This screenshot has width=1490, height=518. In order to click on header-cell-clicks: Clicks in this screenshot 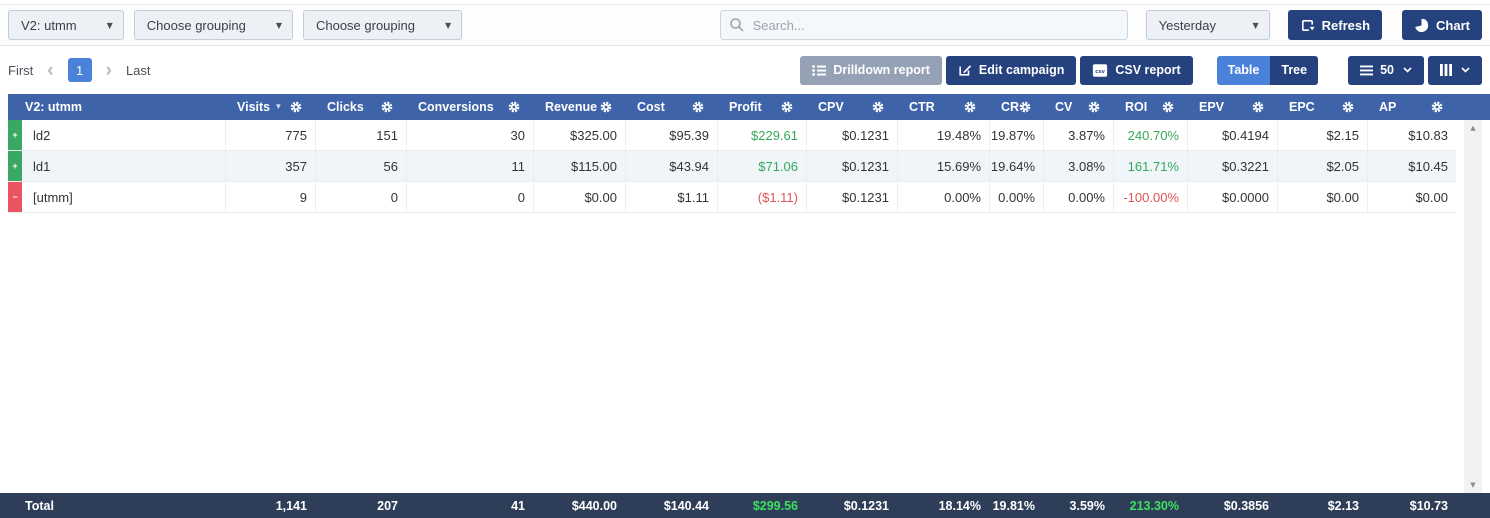, I will do `click(360, 107)`.